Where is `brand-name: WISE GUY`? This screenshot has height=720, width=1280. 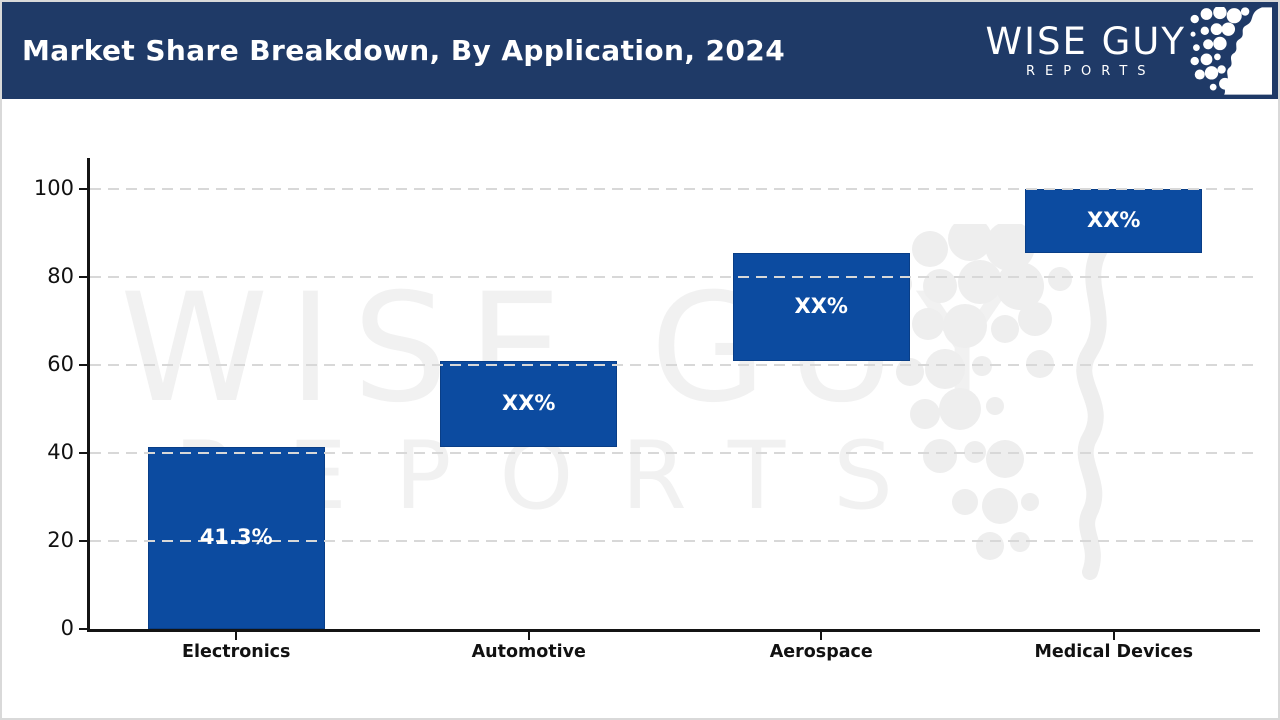
brand-name: WISE GUY is located at coordinates (1085, 41).